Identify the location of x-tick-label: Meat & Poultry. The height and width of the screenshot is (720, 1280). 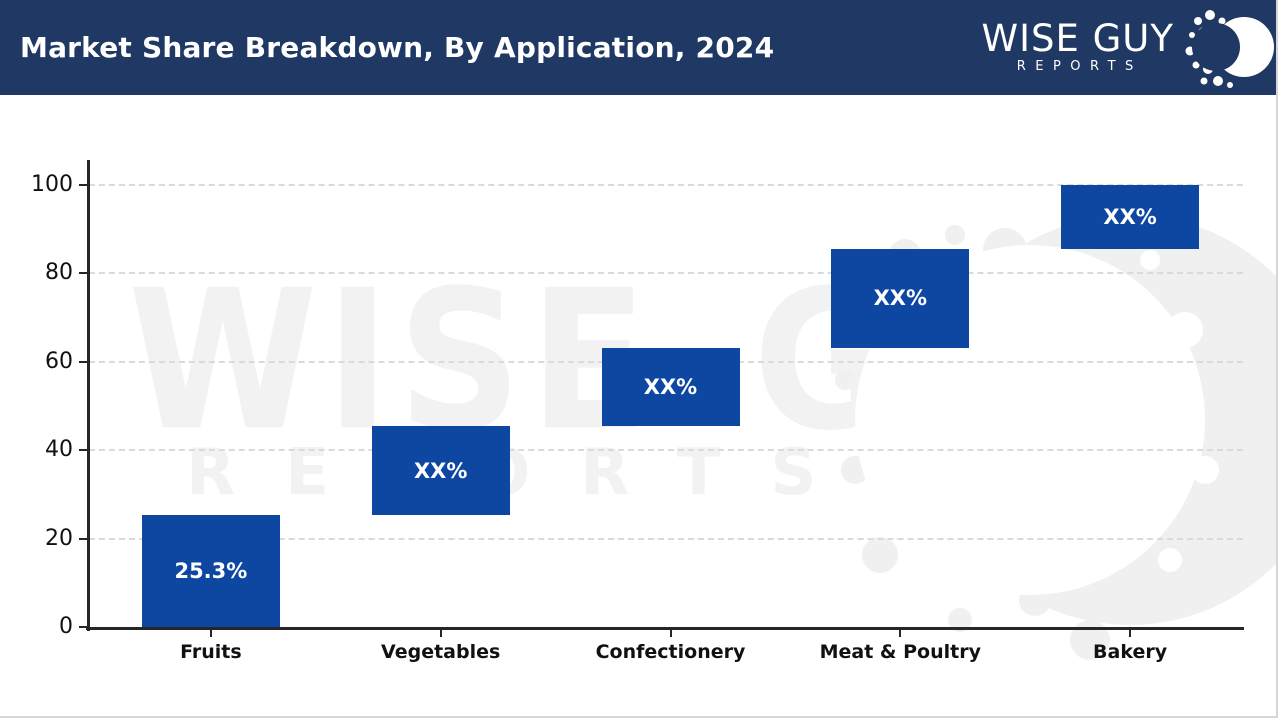
(900, 652).